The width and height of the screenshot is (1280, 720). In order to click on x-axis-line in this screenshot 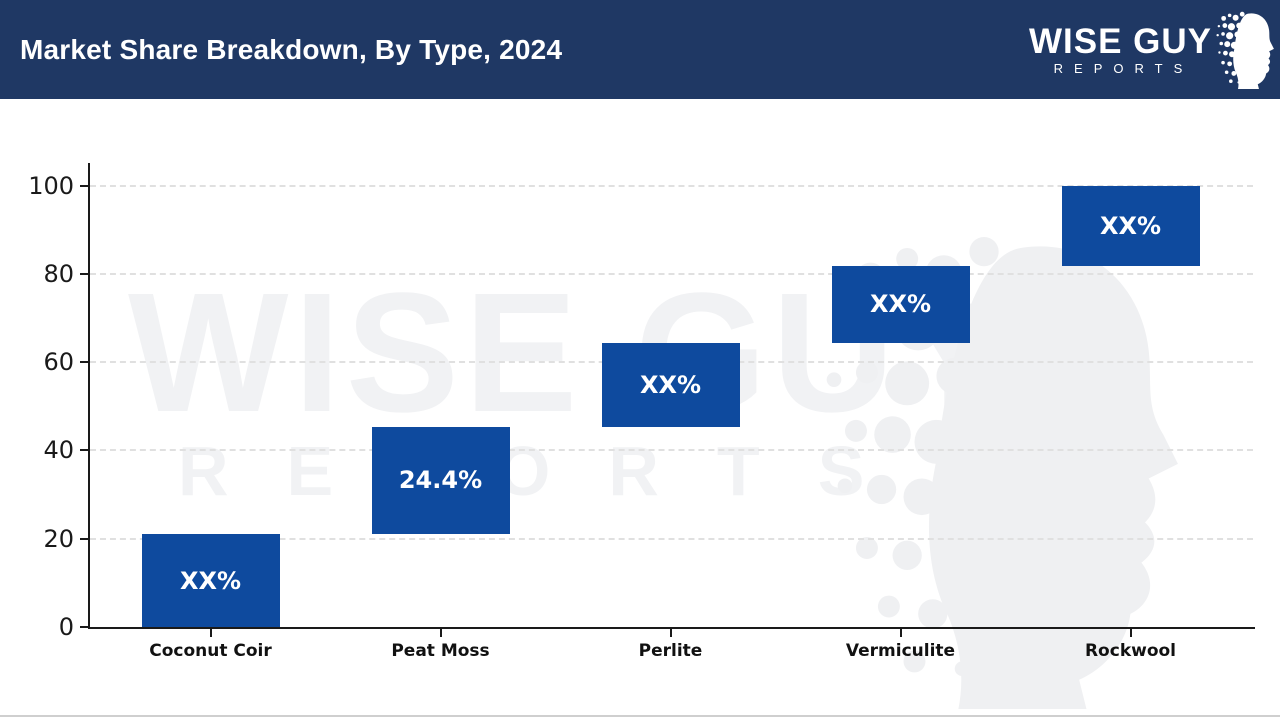, I will do `click(671, 628)`.